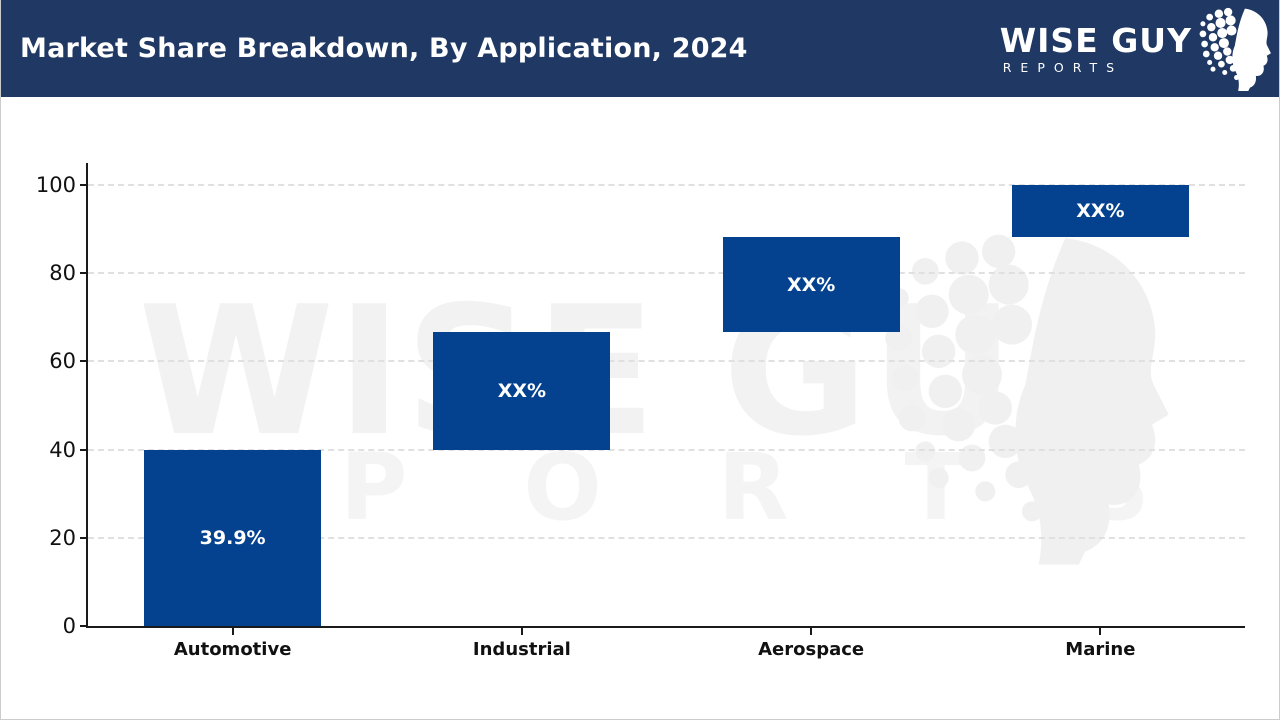  I want to click on gridline-y60, so click(666, 361).